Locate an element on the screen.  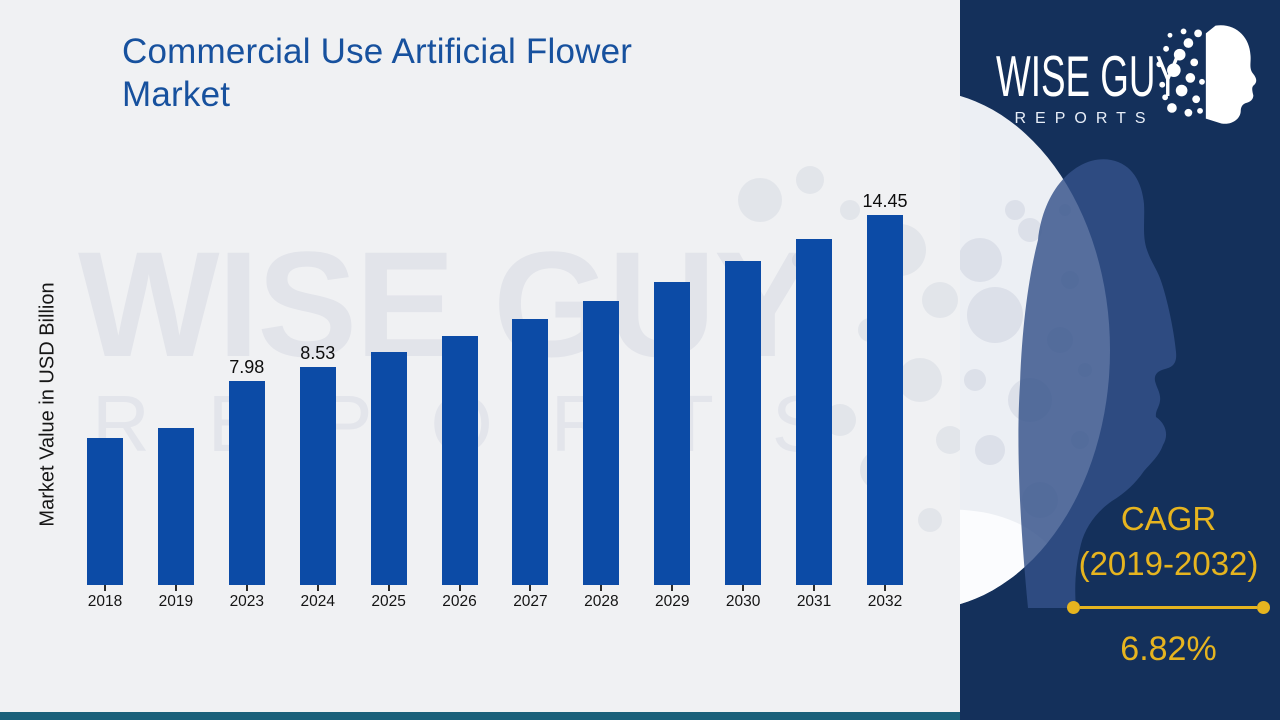
bar-slot-2019: 2019 is located at coordinates (176, 519).